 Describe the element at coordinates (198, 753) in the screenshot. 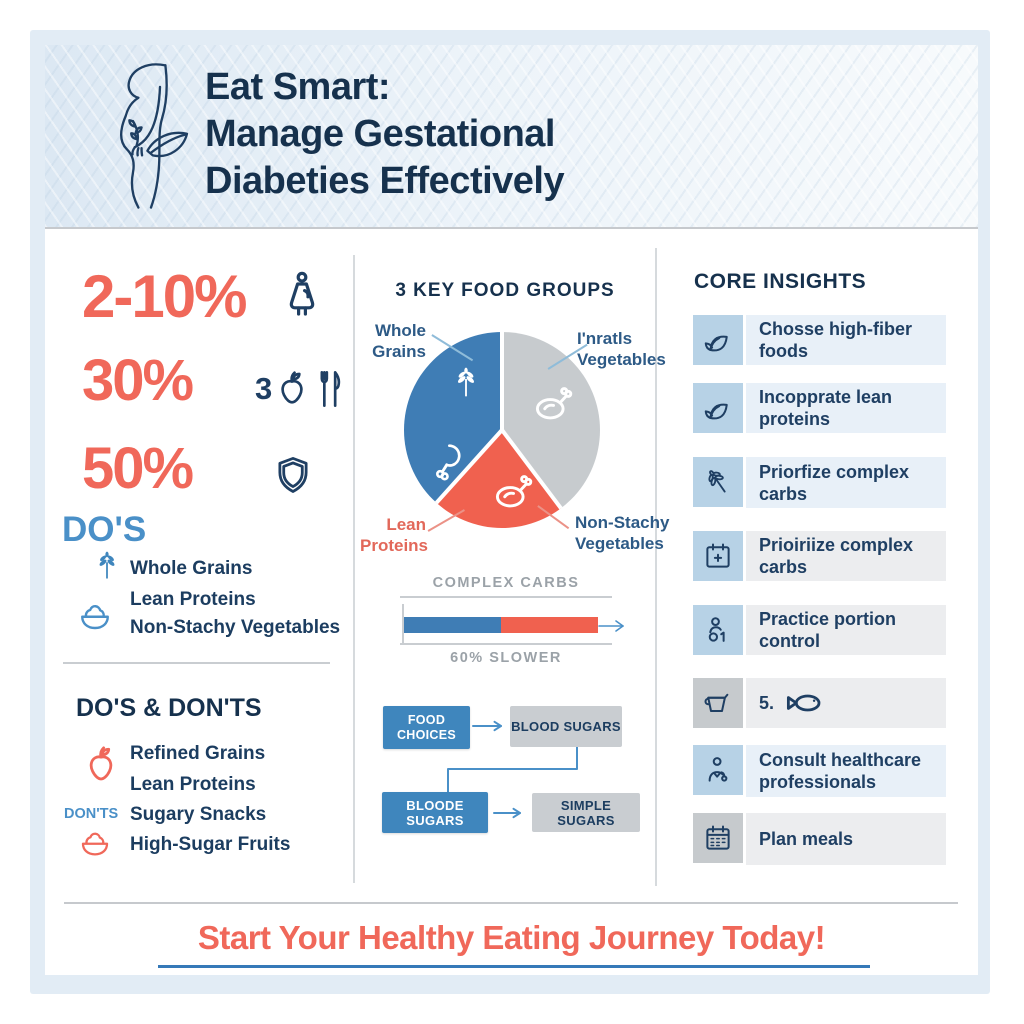

I see `donts-item-1: Refined Grains` at that location.